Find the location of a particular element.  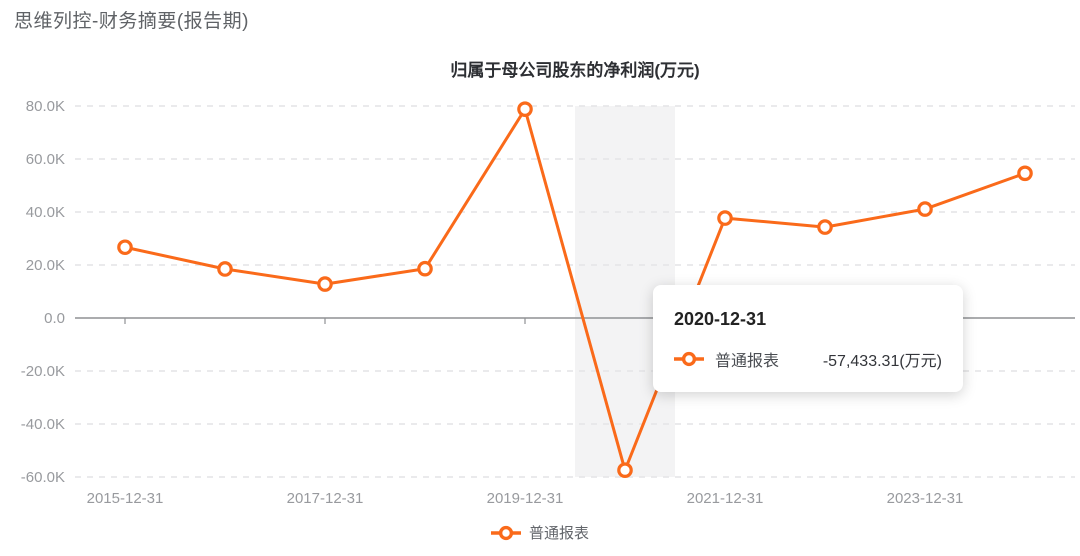

tooltip-date: 2020-12-31 is located at coordinates (720, 319).